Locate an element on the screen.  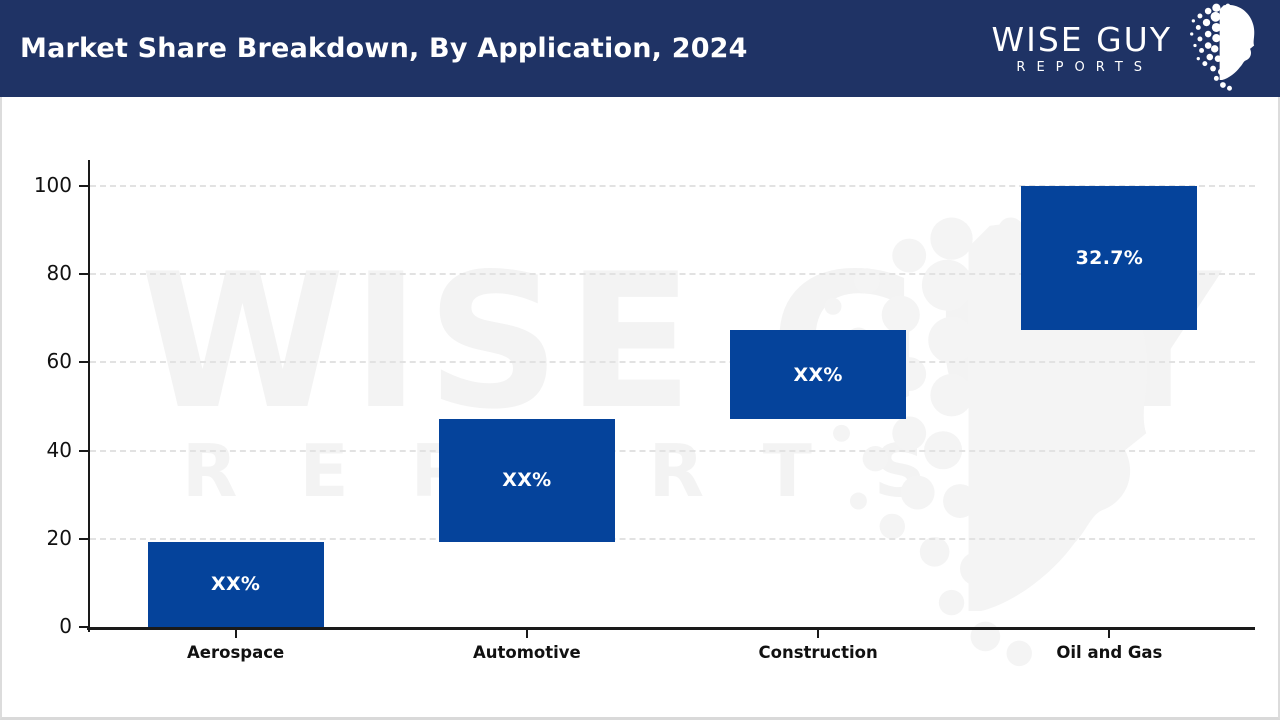
bar-aerospace: XX% is located at coordinates (235, 584).